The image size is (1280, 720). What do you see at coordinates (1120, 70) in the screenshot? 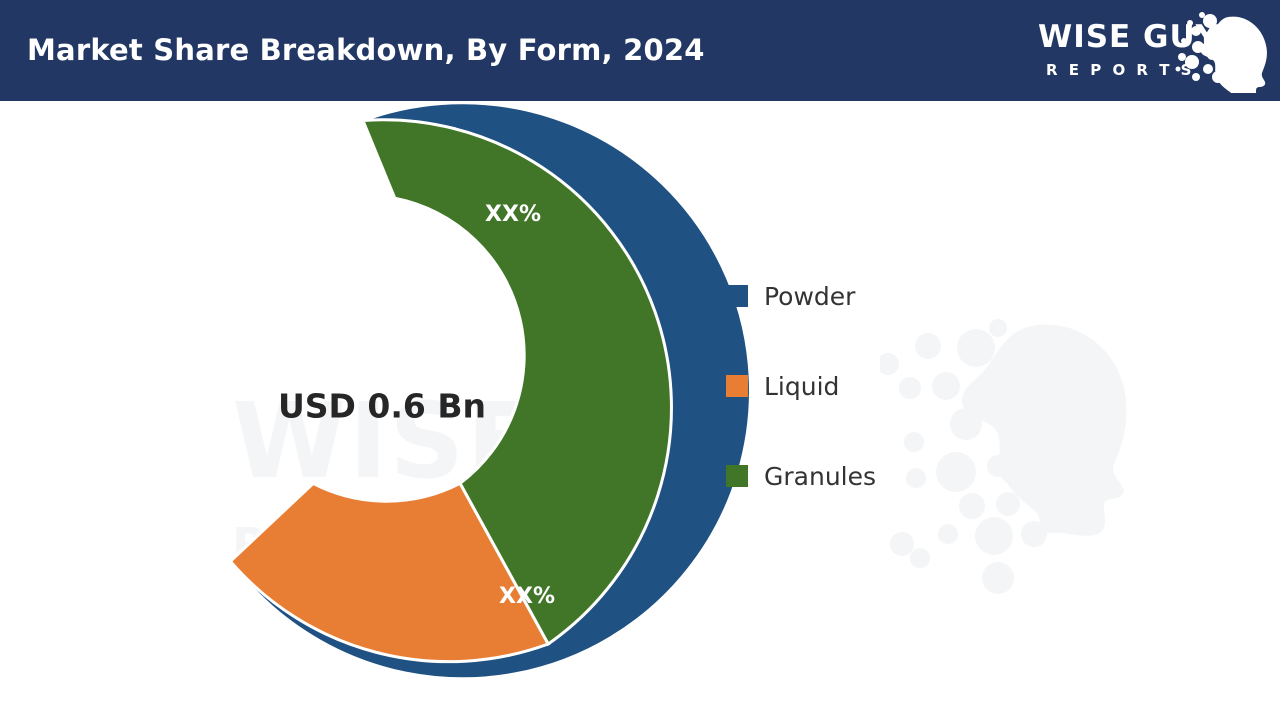
I see `logo-text-secondary: R E P O R T S` at bounding box center [1120, 70].